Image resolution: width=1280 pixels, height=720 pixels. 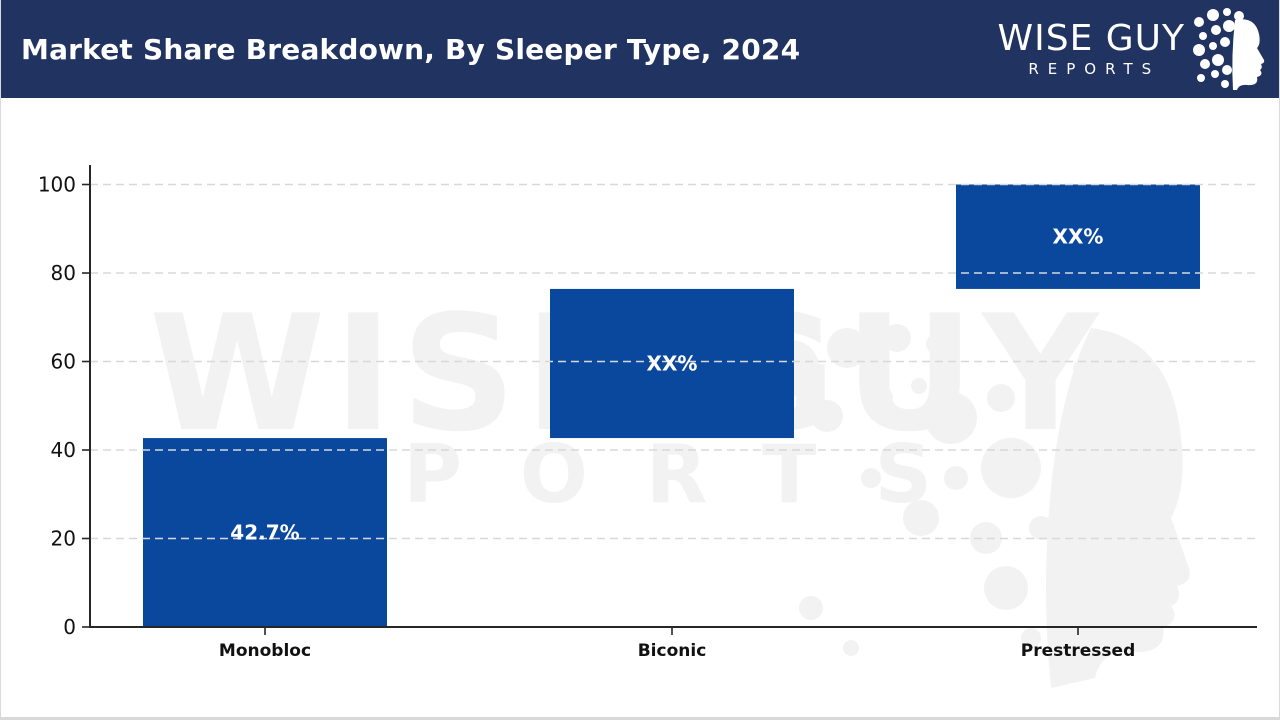 I want to click on bar-label-biconic: XX%, so click(x=672, y=363).